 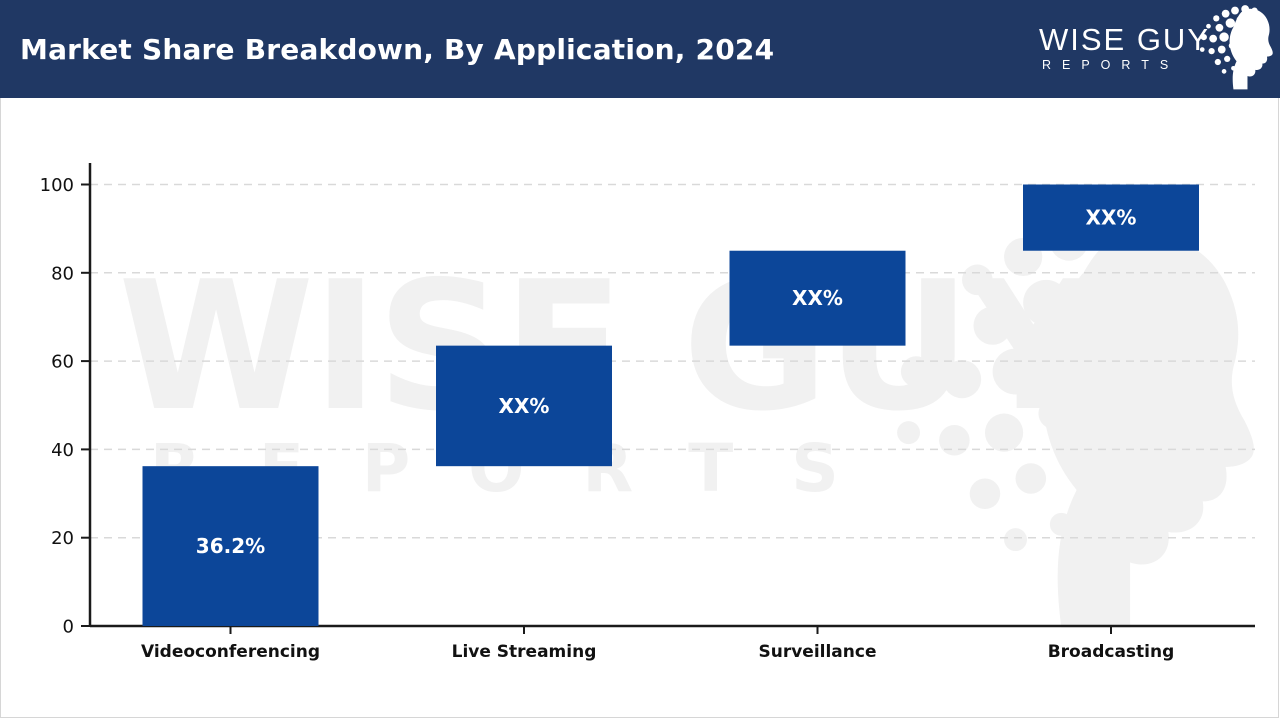 What do you see at coordinates (68, 627) in the screenshot?
I see `y-tick-label-0: 0` at bounding box center [68, 627].